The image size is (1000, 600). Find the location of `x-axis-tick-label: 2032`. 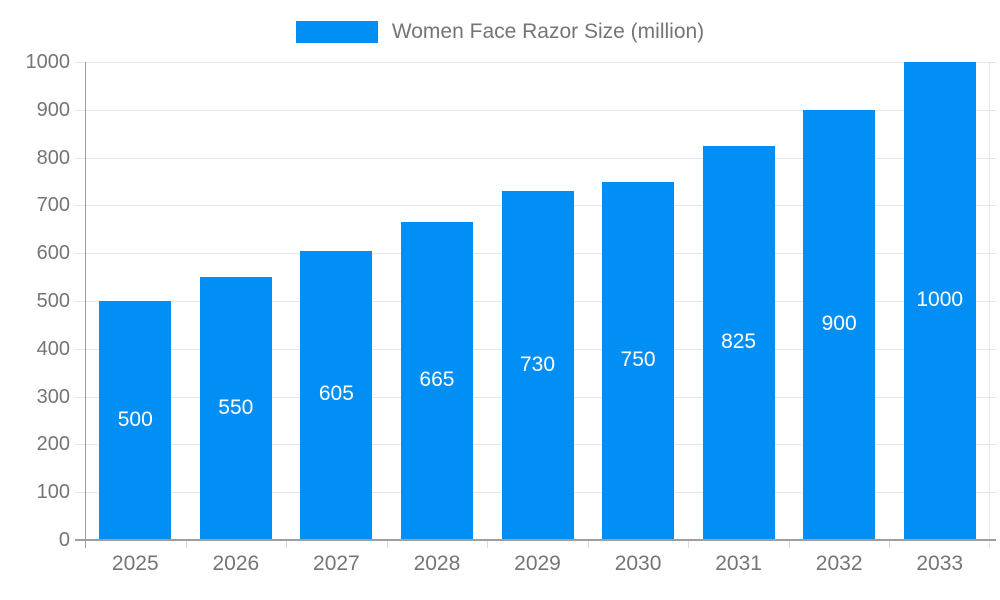

x-axis-tick-label: 2032 is located at coordinates (839, 563).